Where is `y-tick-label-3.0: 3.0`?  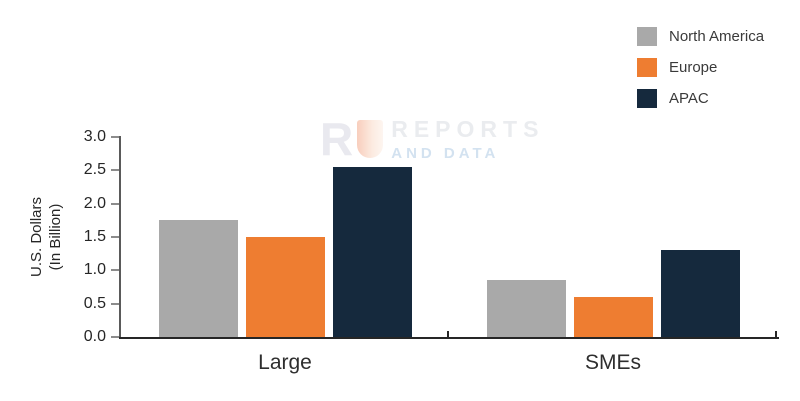
y-tick-label-3.0: 3.0 is located at coordinates (94, 136).